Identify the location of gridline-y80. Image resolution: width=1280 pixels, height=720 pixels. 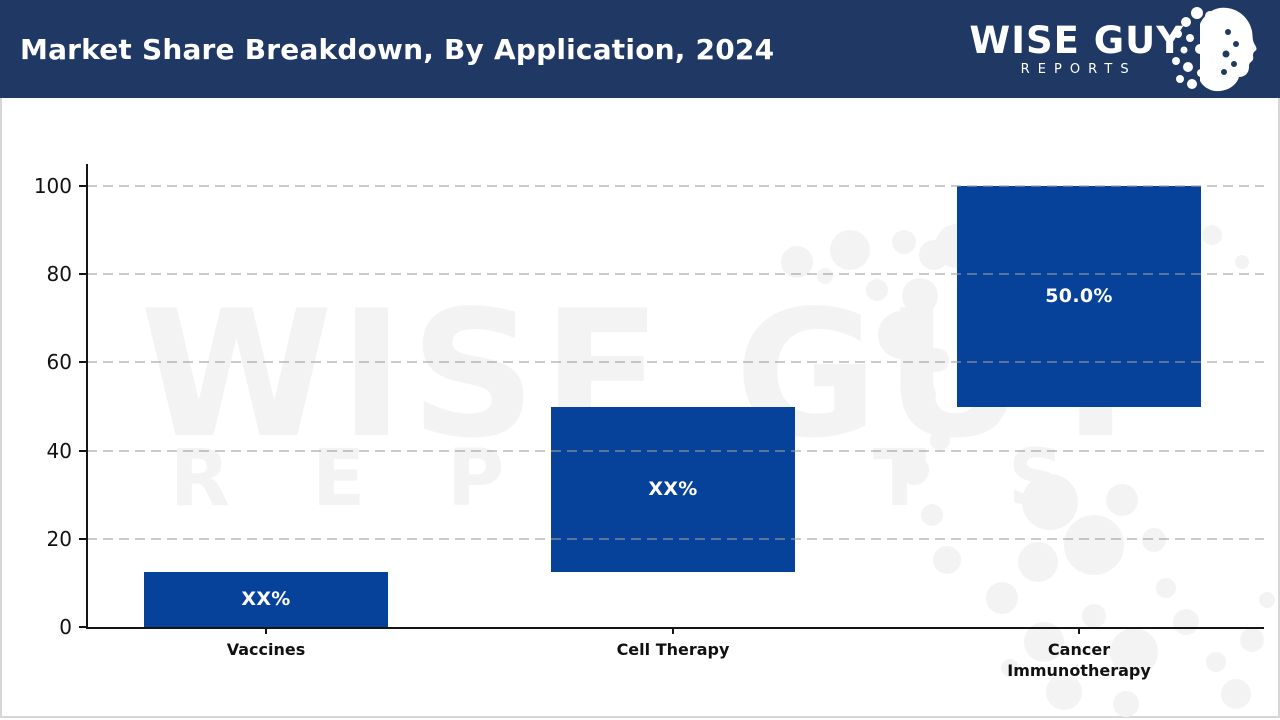
(675, 274).